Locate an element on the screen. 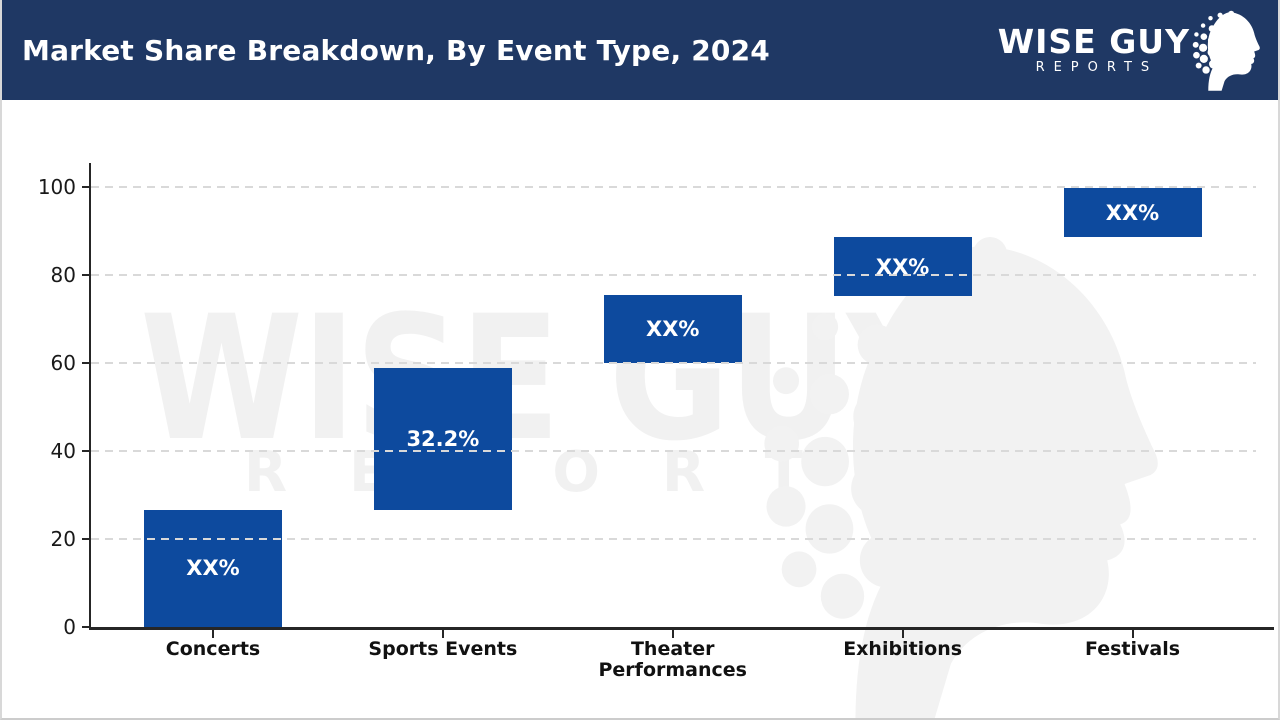  y-axis-tick-label-20: 20 is located at coordinates (63, 539).